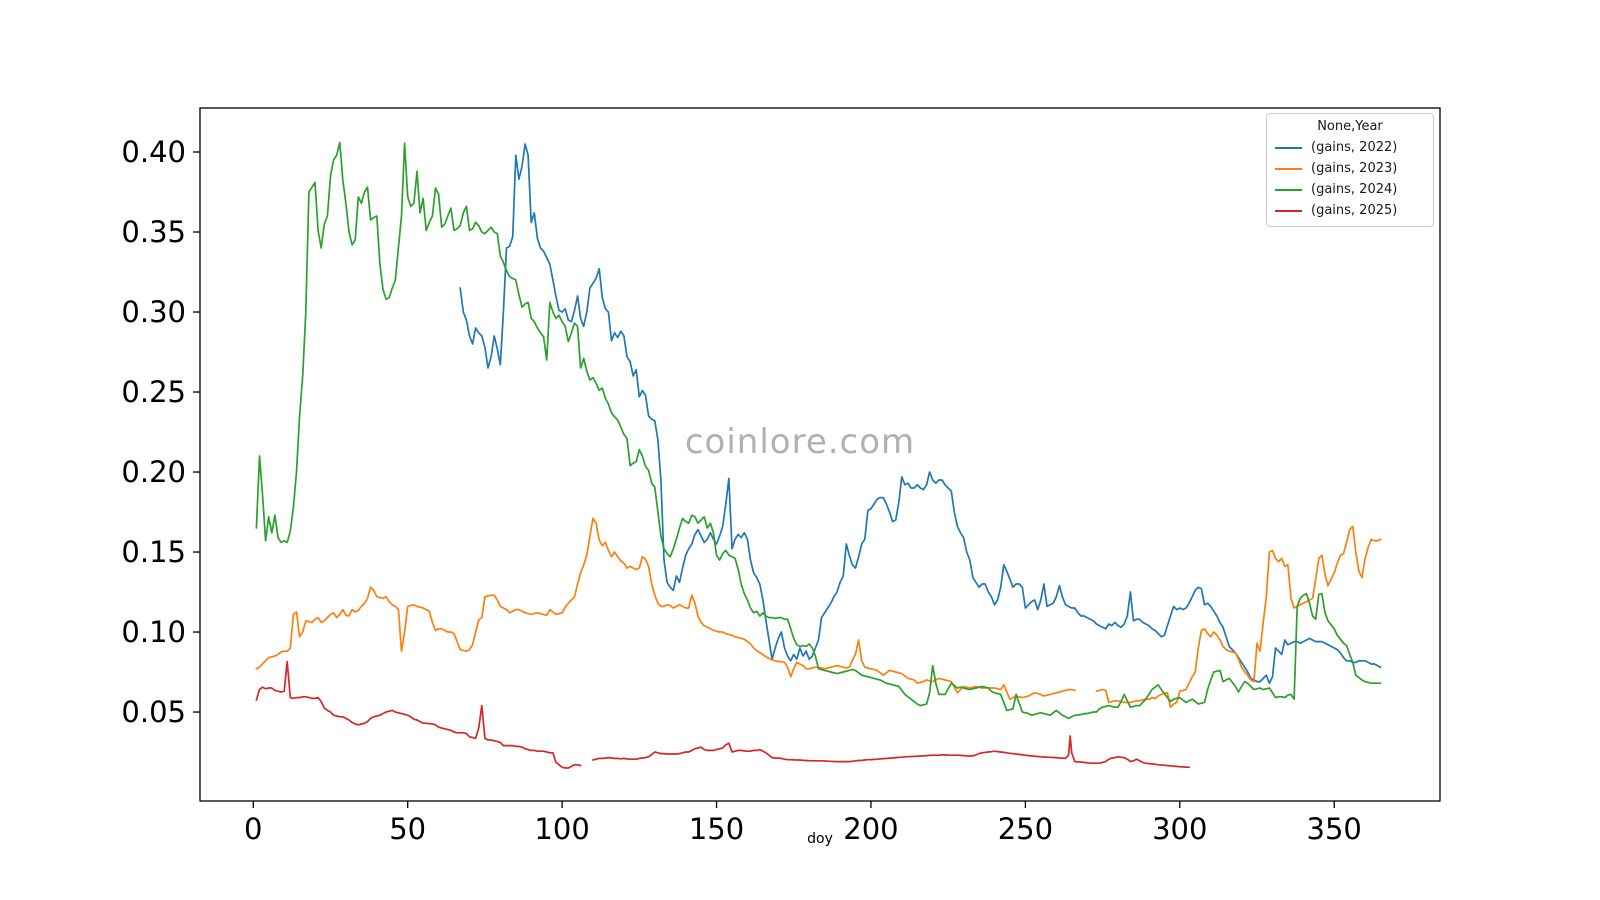  Describe the element at coordinates (870, 829) in the screenshot. I see `x-tick-label: 200` at that location.